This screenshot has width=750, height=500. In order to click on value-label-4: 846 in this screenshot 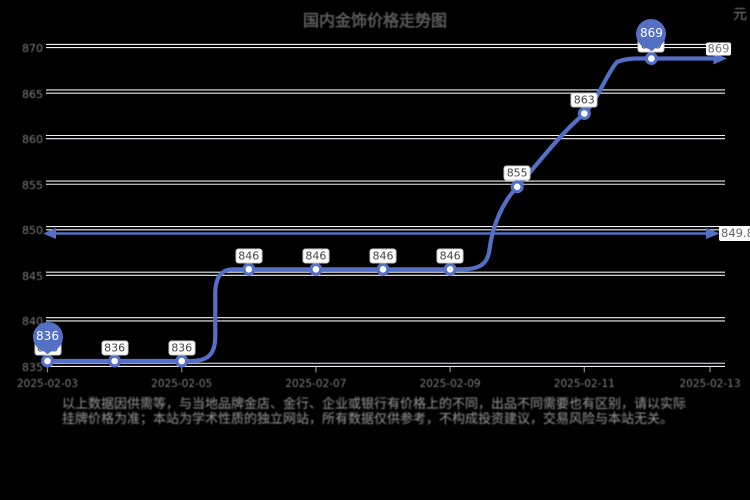, I will do `click(249, 256)`.